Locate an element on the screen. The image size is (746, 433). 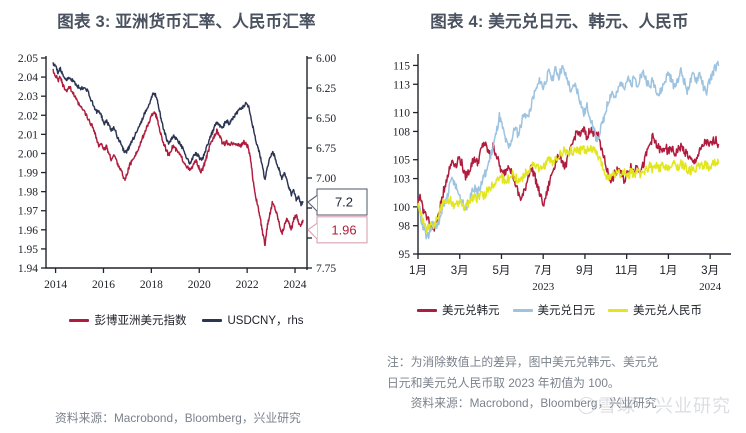
svg-text: 2016 is located at coordinates (103, 285).